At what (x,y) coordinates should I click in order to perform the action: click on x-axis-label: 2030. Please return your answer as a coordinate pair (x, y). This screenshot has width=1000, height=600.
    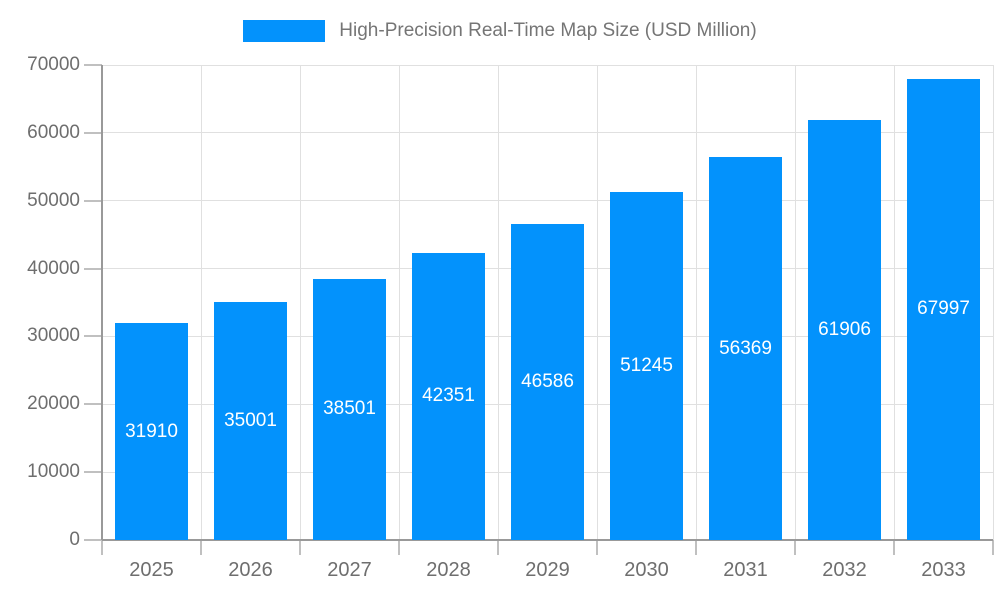
    Looking at the image, I should click on (646, 570).